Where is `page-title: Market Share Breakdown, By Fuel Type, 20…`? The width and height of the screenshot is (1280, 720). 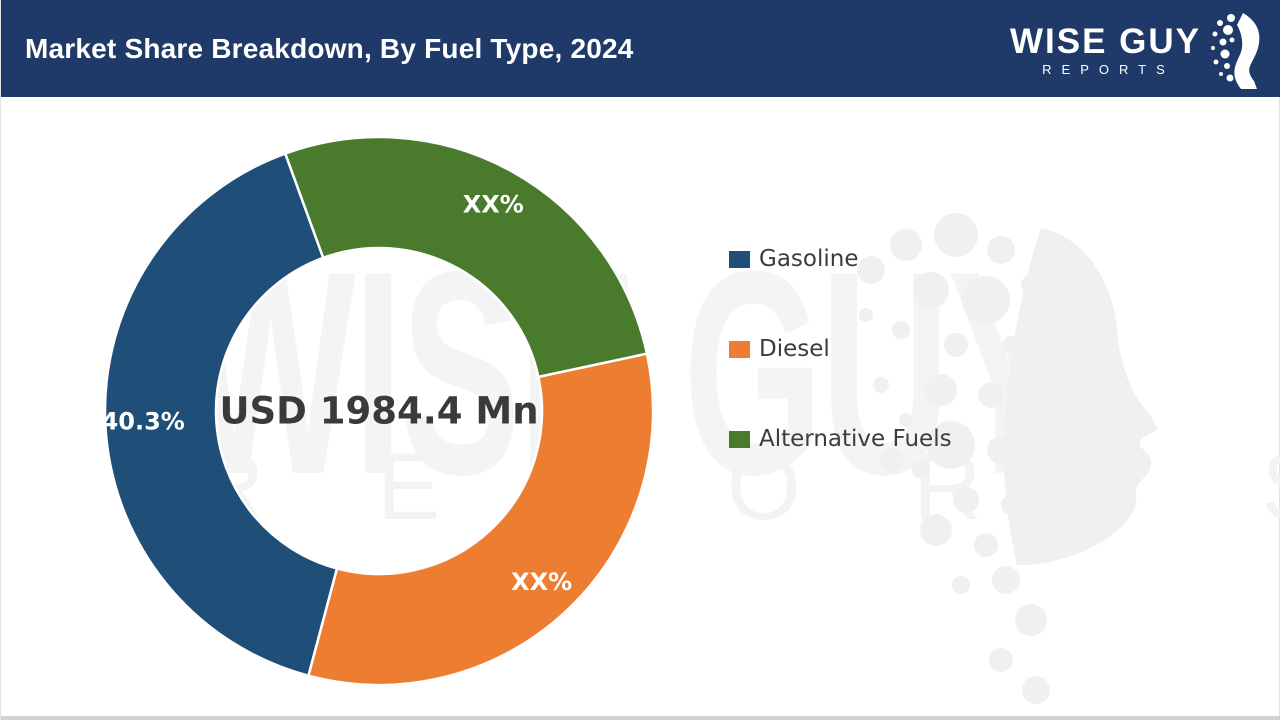 page-title: Market Share Breakdown, By Fuel Type, 20… is located at coordinates (329, 48).